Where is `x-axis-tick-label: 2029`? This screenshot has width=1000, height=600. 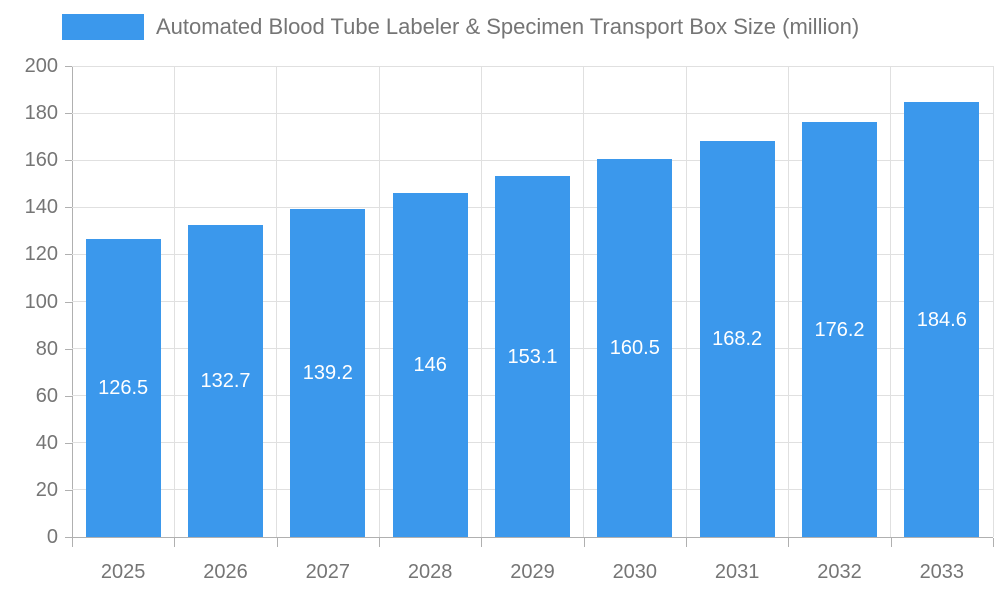 x-axis-tick-label: 2029 is located at coordinates (532, 572).